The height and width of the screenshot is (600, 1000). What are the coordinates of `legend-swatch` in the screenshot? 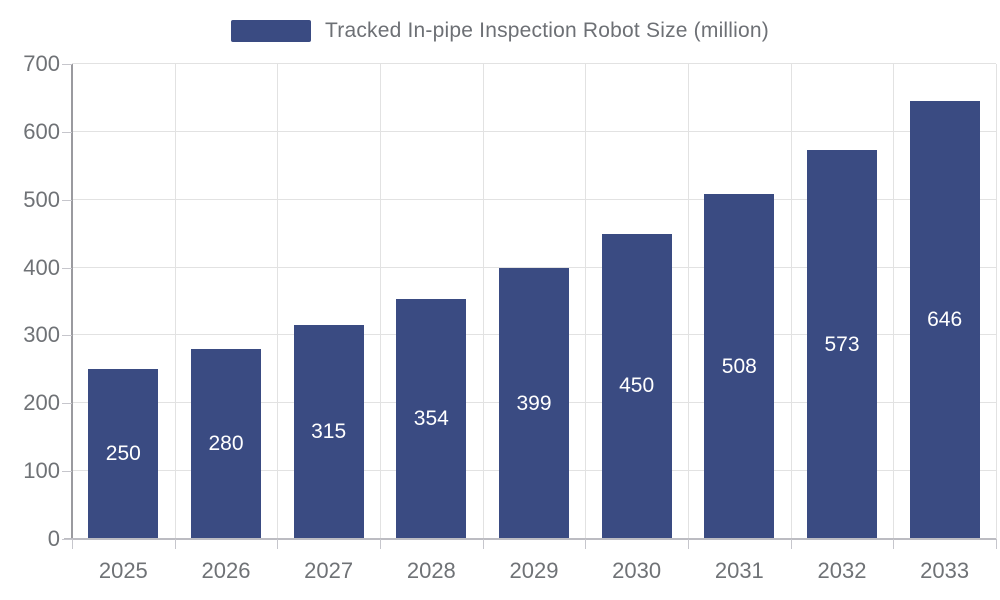 It's located at (271, 31).